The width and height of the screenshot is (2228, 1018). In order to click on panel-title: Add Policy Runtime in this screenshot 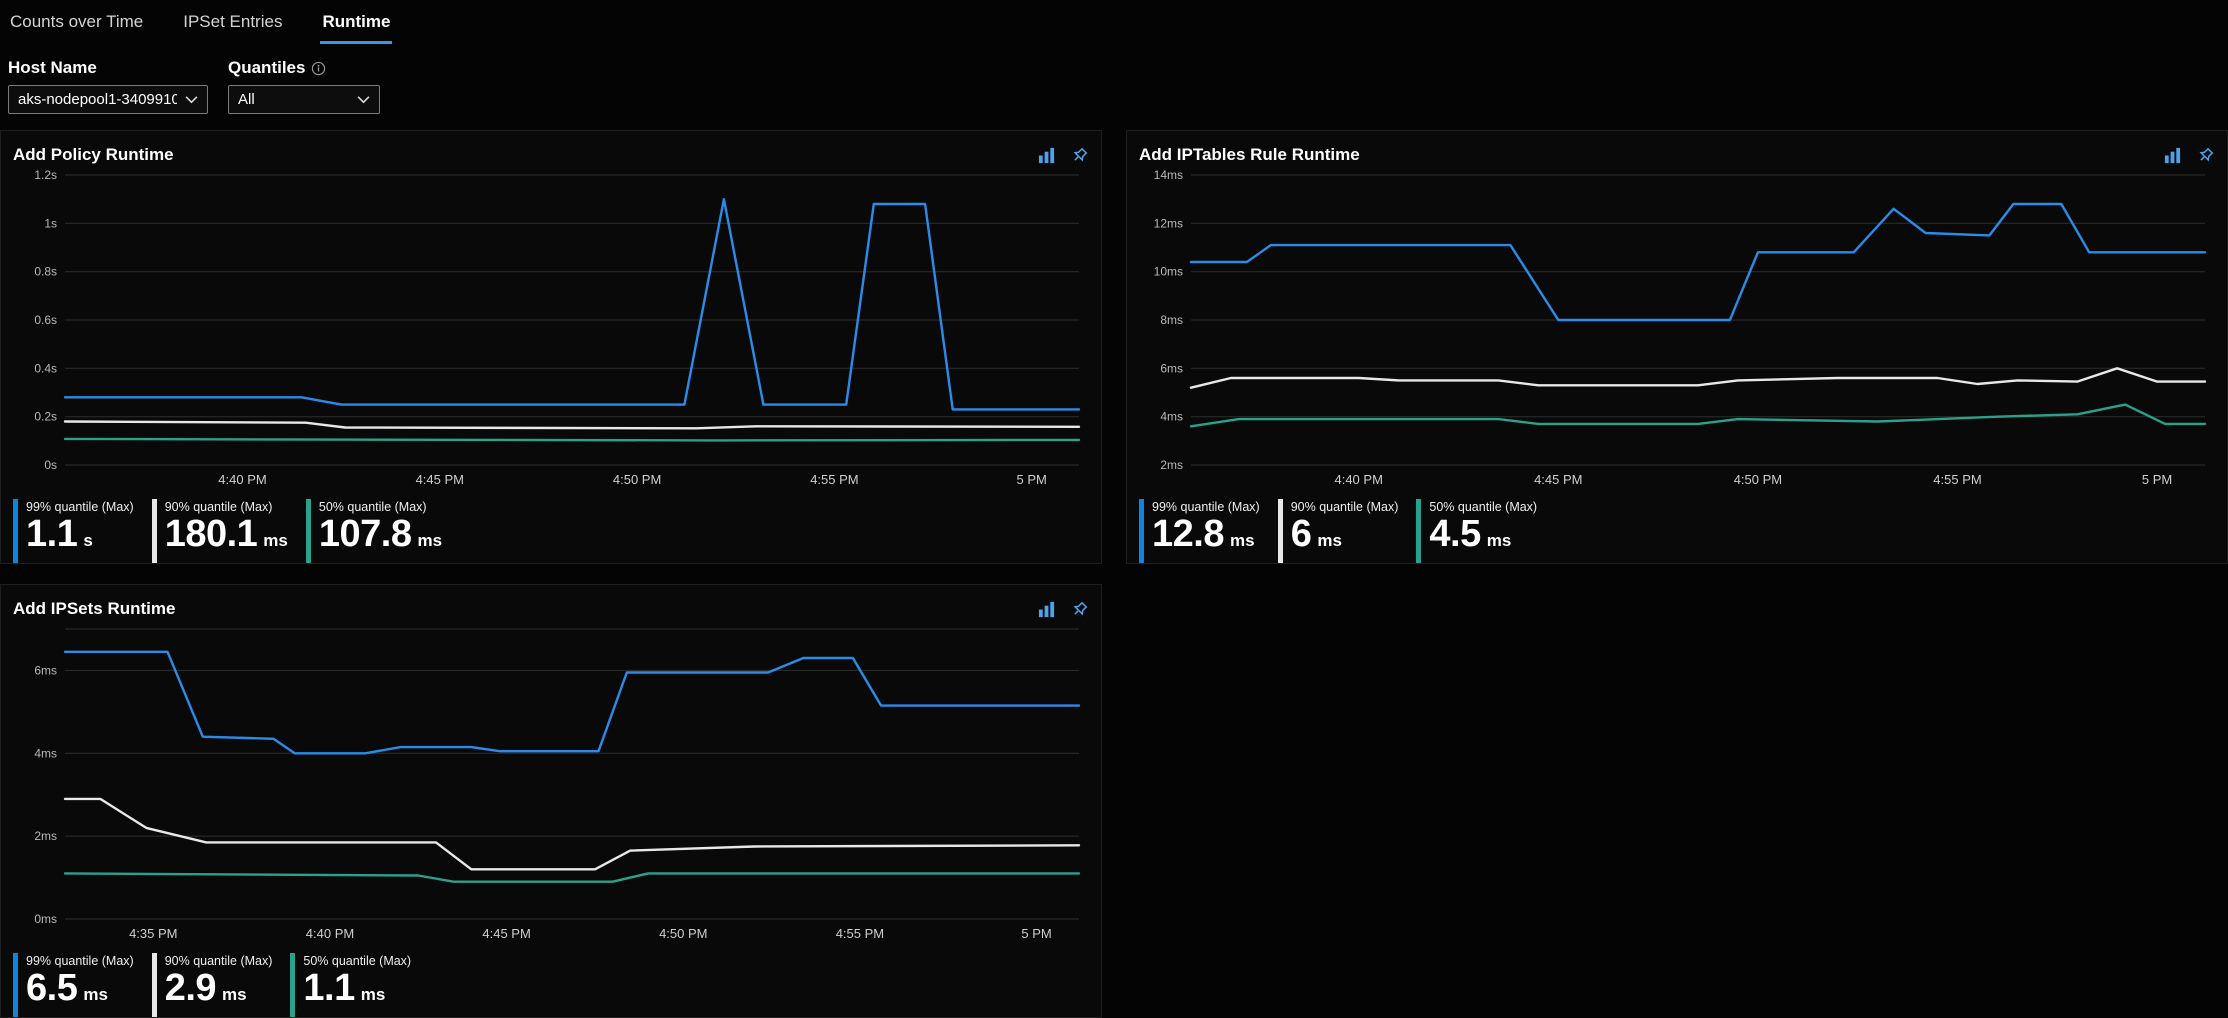, I will do `click(93, 154)`.